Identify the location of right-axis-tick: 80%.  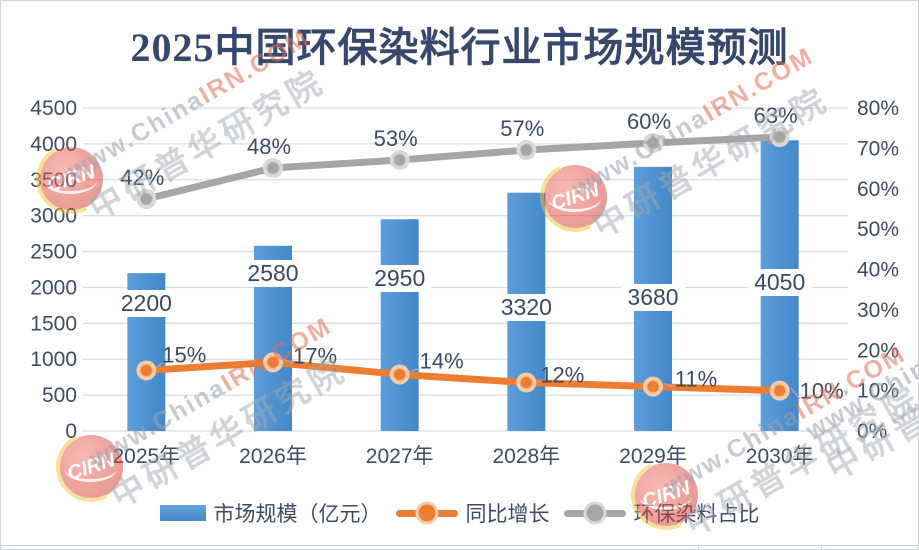
(878, 108).